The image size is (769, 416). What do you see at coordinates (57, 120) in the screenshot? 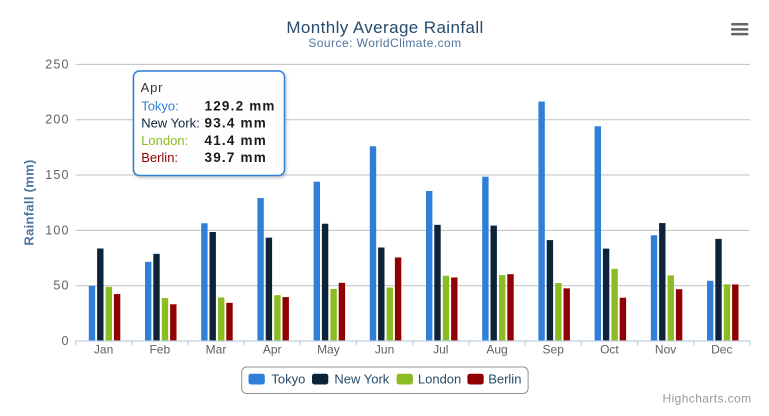
I see `svg-text: 200` at bounding box center [57, 120].